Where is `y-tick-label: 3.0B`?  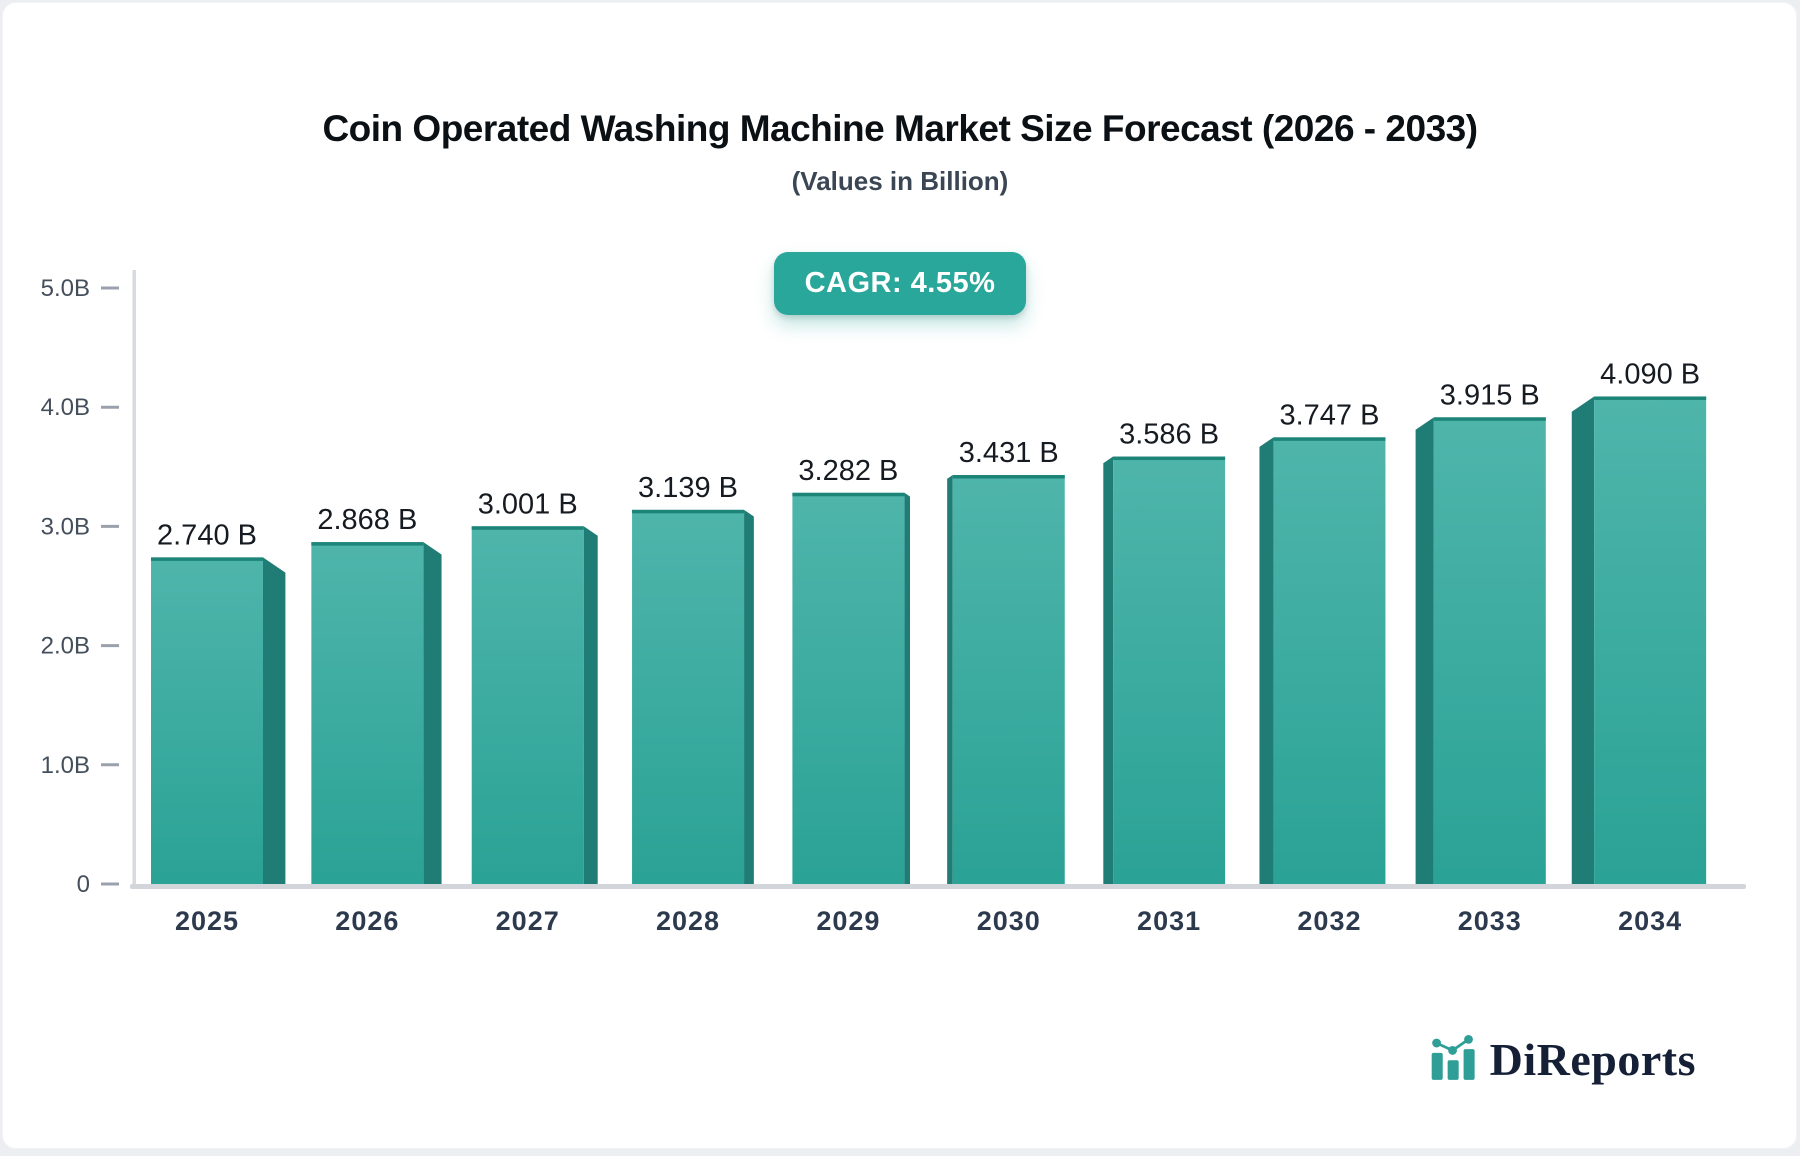 y-tick-label: 3.0B is located at coordinates (65, 526).